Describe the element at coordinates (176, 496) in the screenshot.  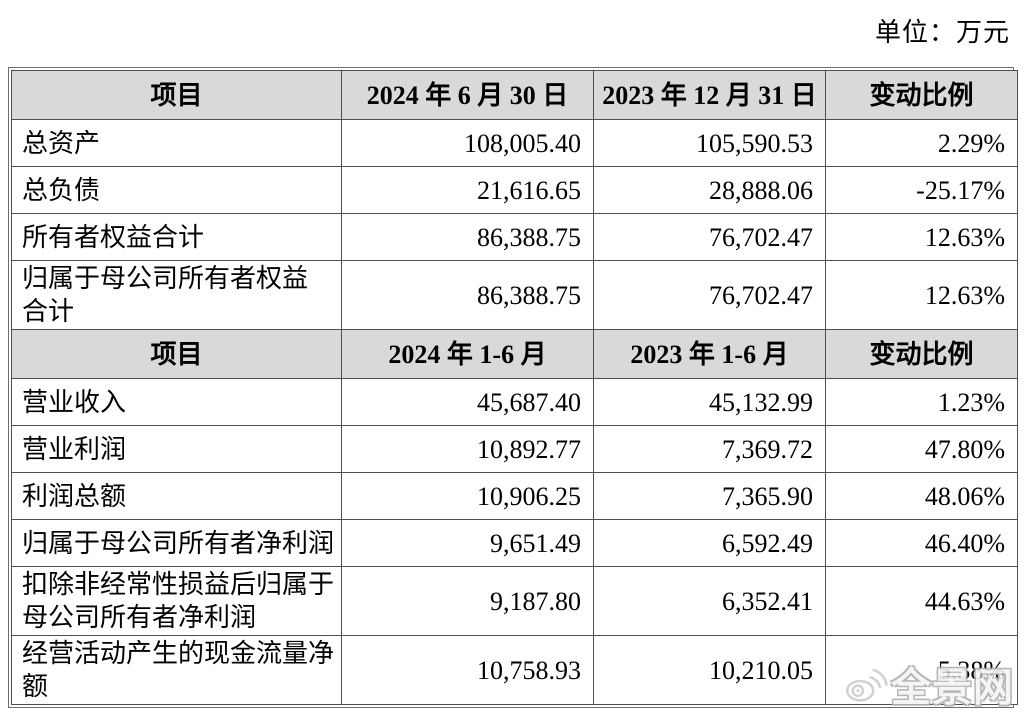
I see `row-label: 利润总额` at that location.